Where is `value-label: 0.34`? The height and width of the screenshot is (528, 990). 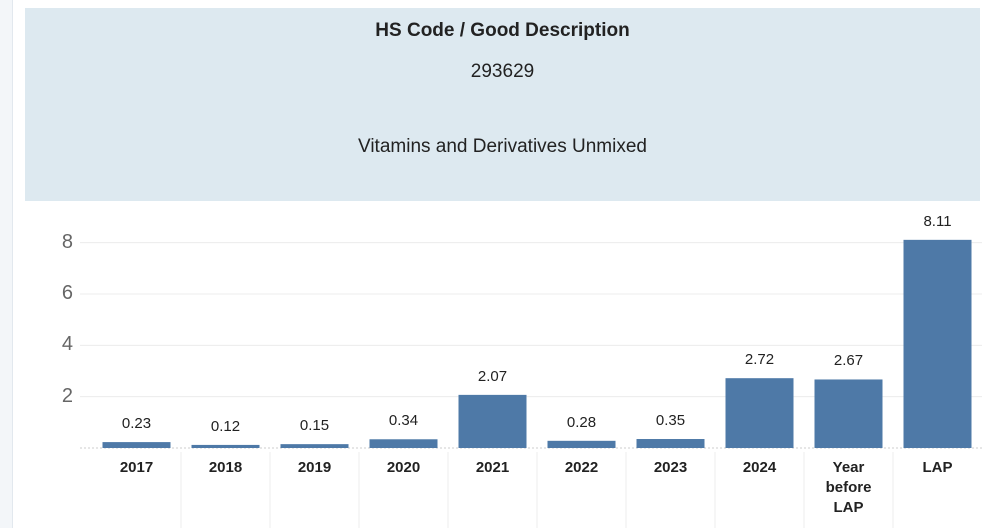 value-label: 0.34 is located at coordinates (403, 421).